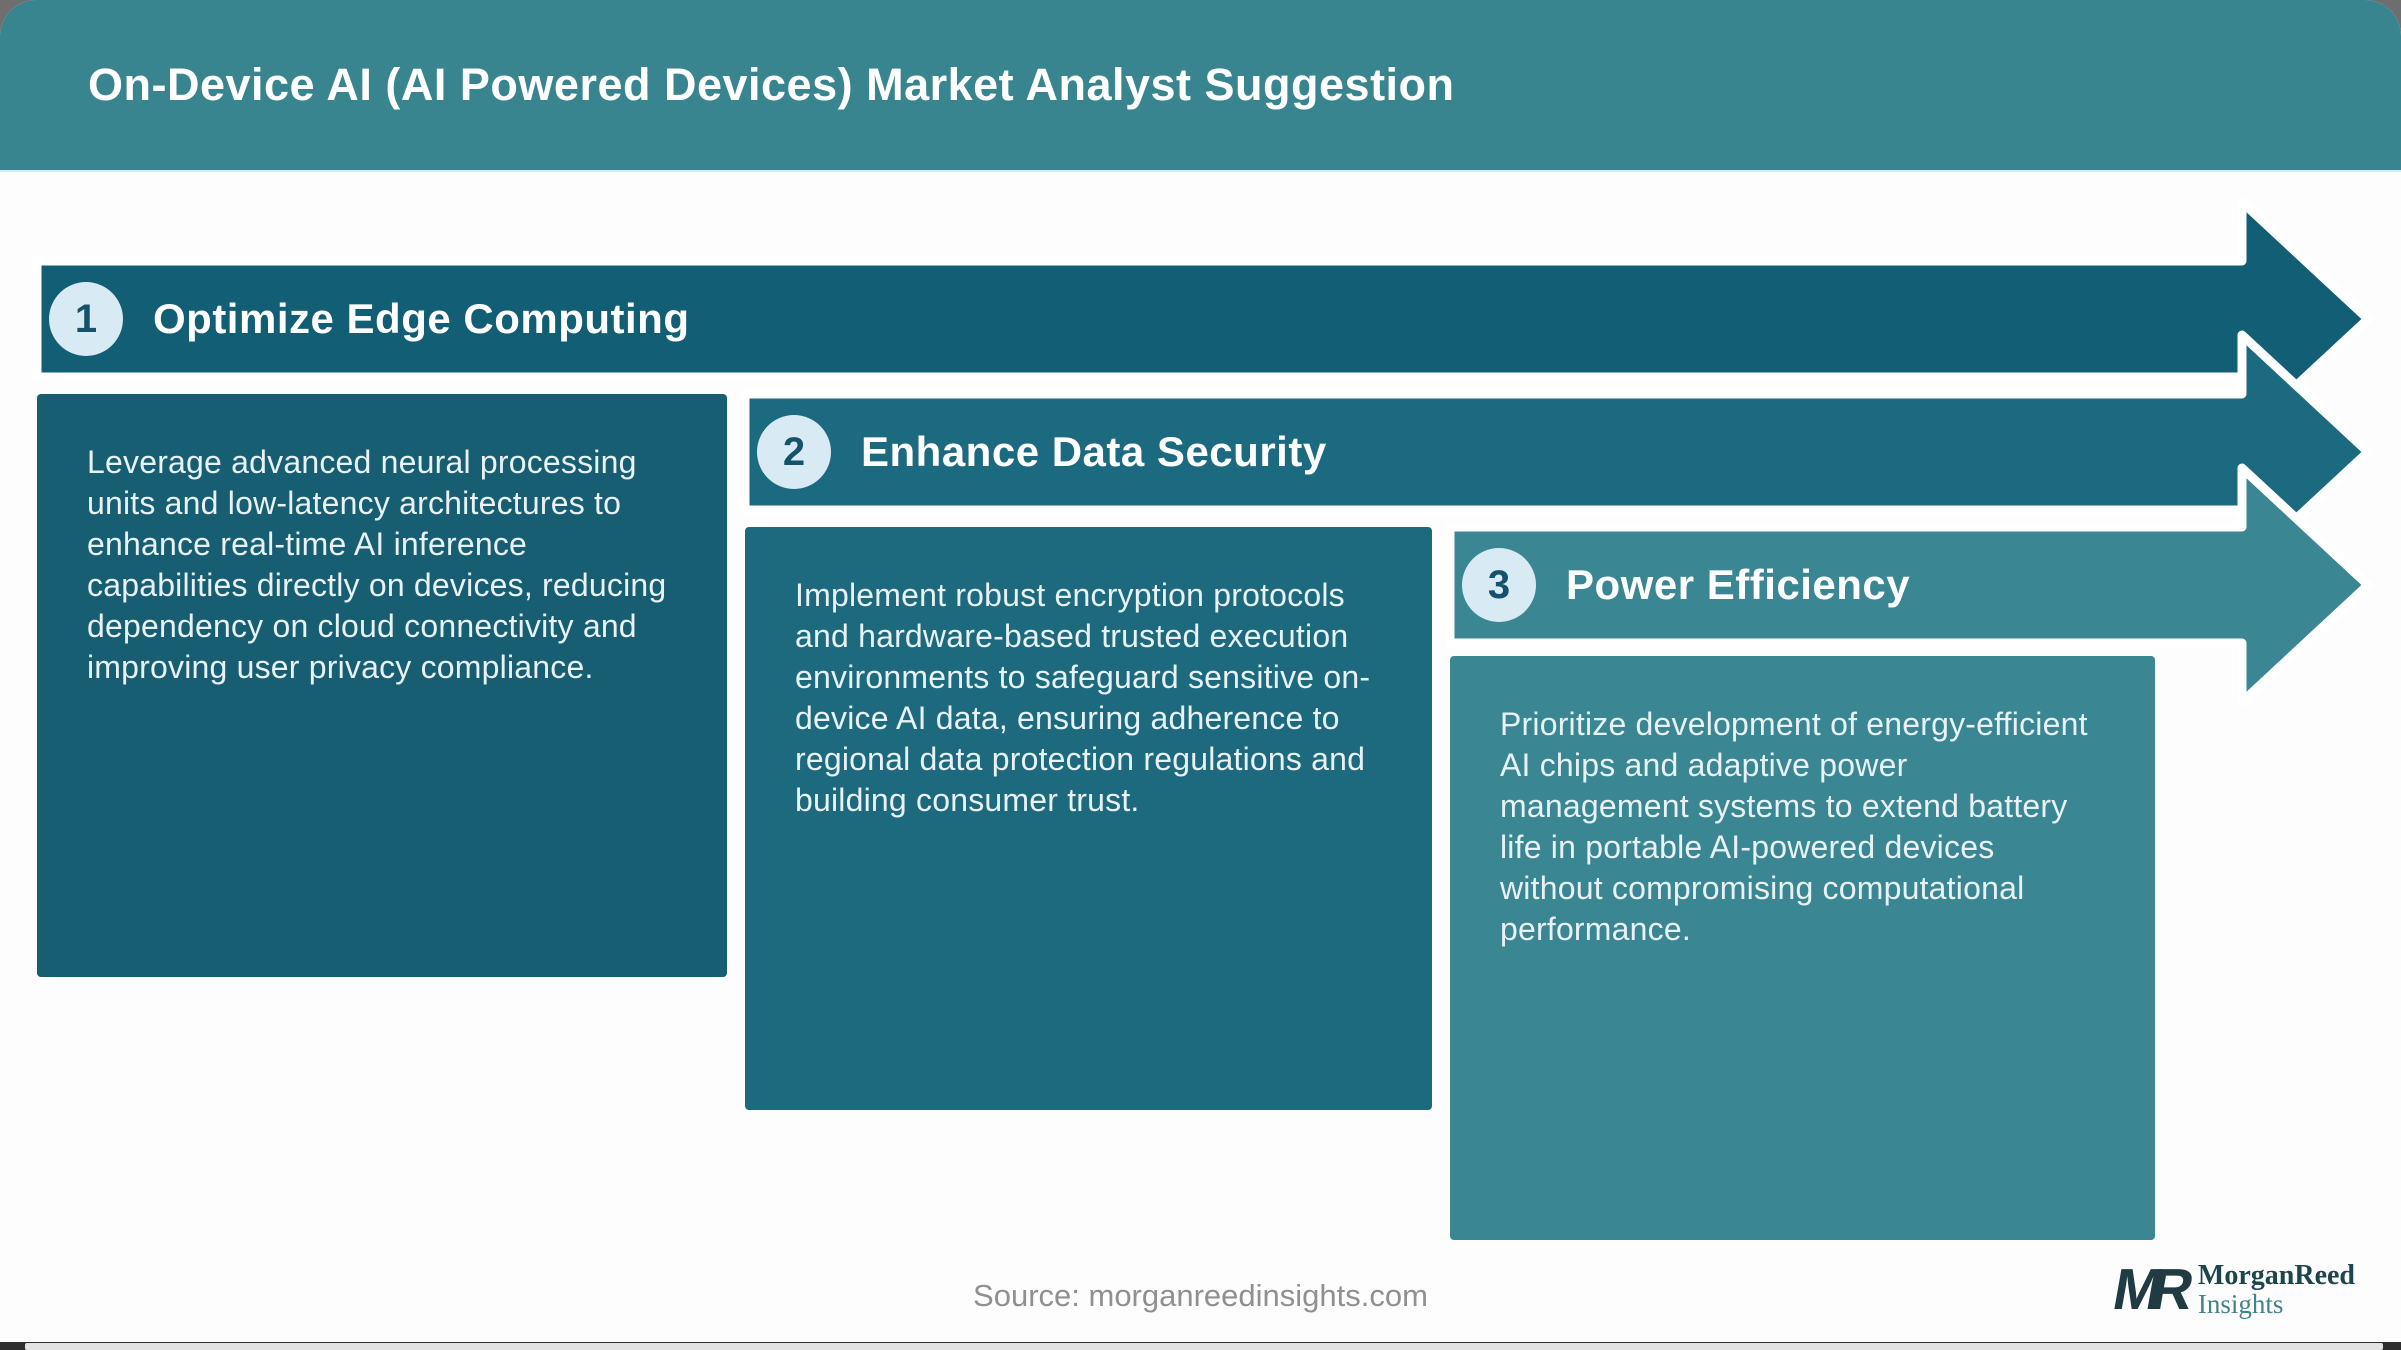  I want to click on bottom-scrollbar, so click(1200, 1346).